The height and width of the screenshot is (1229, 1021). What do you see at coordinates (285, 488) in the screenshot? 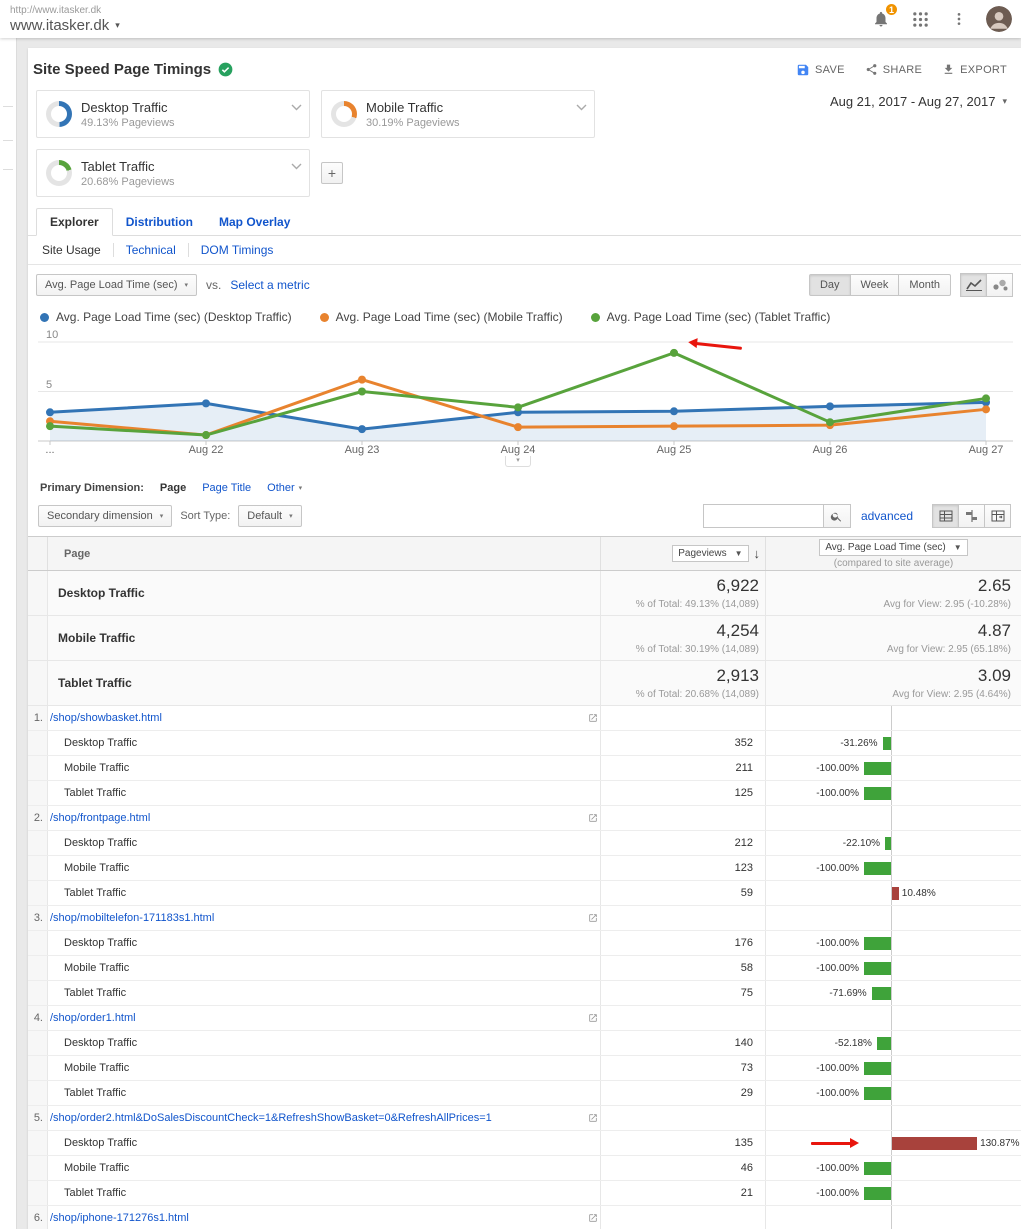
I see `primary-dimension-other: Other ▾` at bounding box center [285, 488].